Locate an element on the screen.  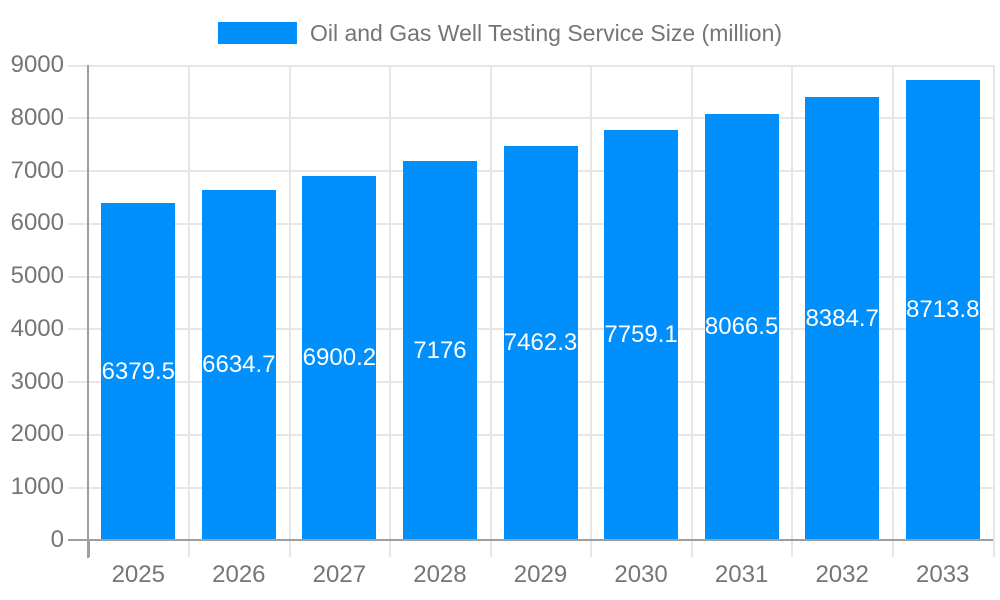
bar-value-label: 7176 is located at coordinates (440, 350).